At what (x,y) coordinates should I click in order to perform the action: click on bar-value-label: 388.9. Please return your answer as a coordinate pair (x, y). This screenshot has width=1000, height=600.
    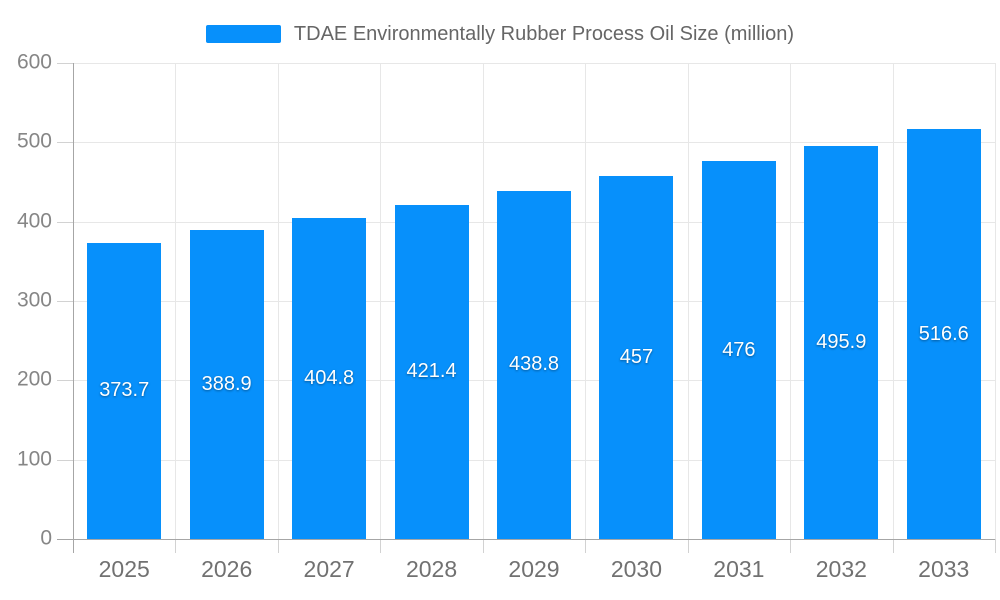
    Looking at the image, I should click on (226, 384).